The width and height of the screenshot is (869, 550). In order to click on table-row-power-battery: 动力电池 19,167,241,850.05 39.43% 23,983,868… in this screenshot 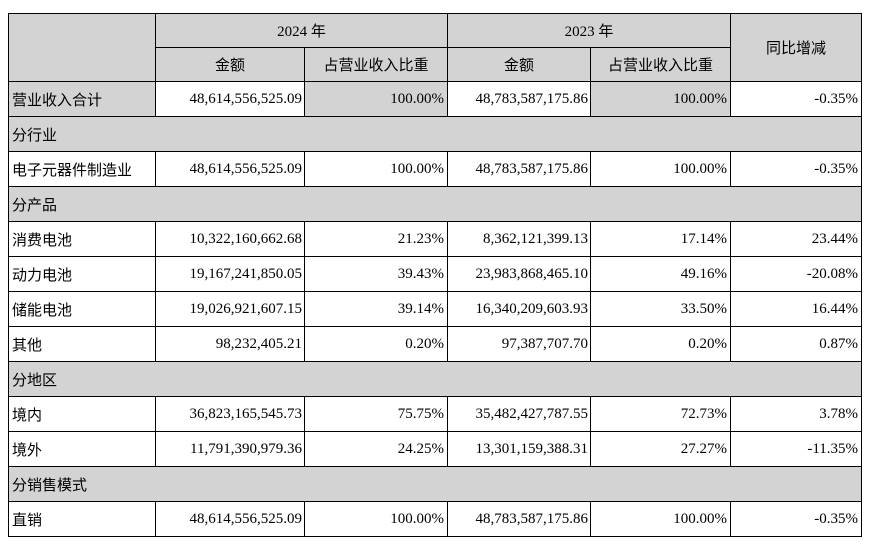, I will do `click(435, 274)`.